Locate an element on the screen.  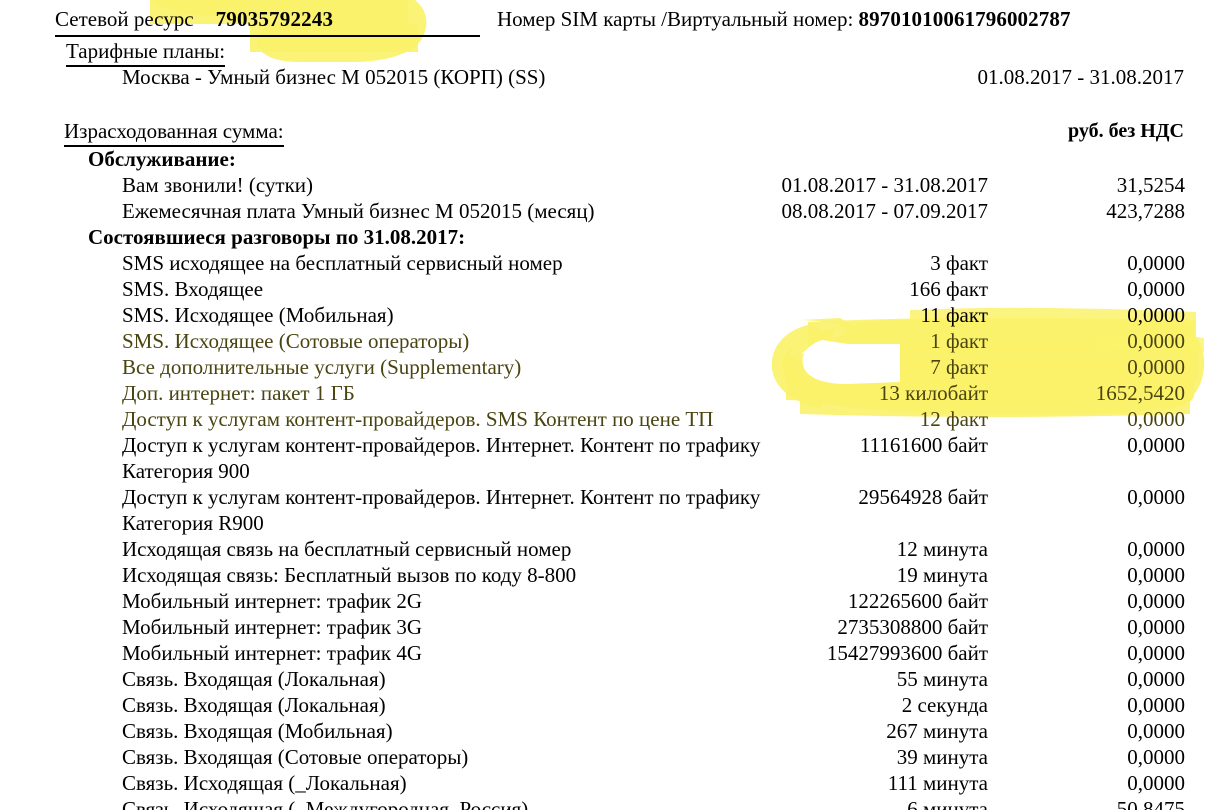
row-description: Мобильный интернет: трафик 2G is located at coordinates (272, 601).